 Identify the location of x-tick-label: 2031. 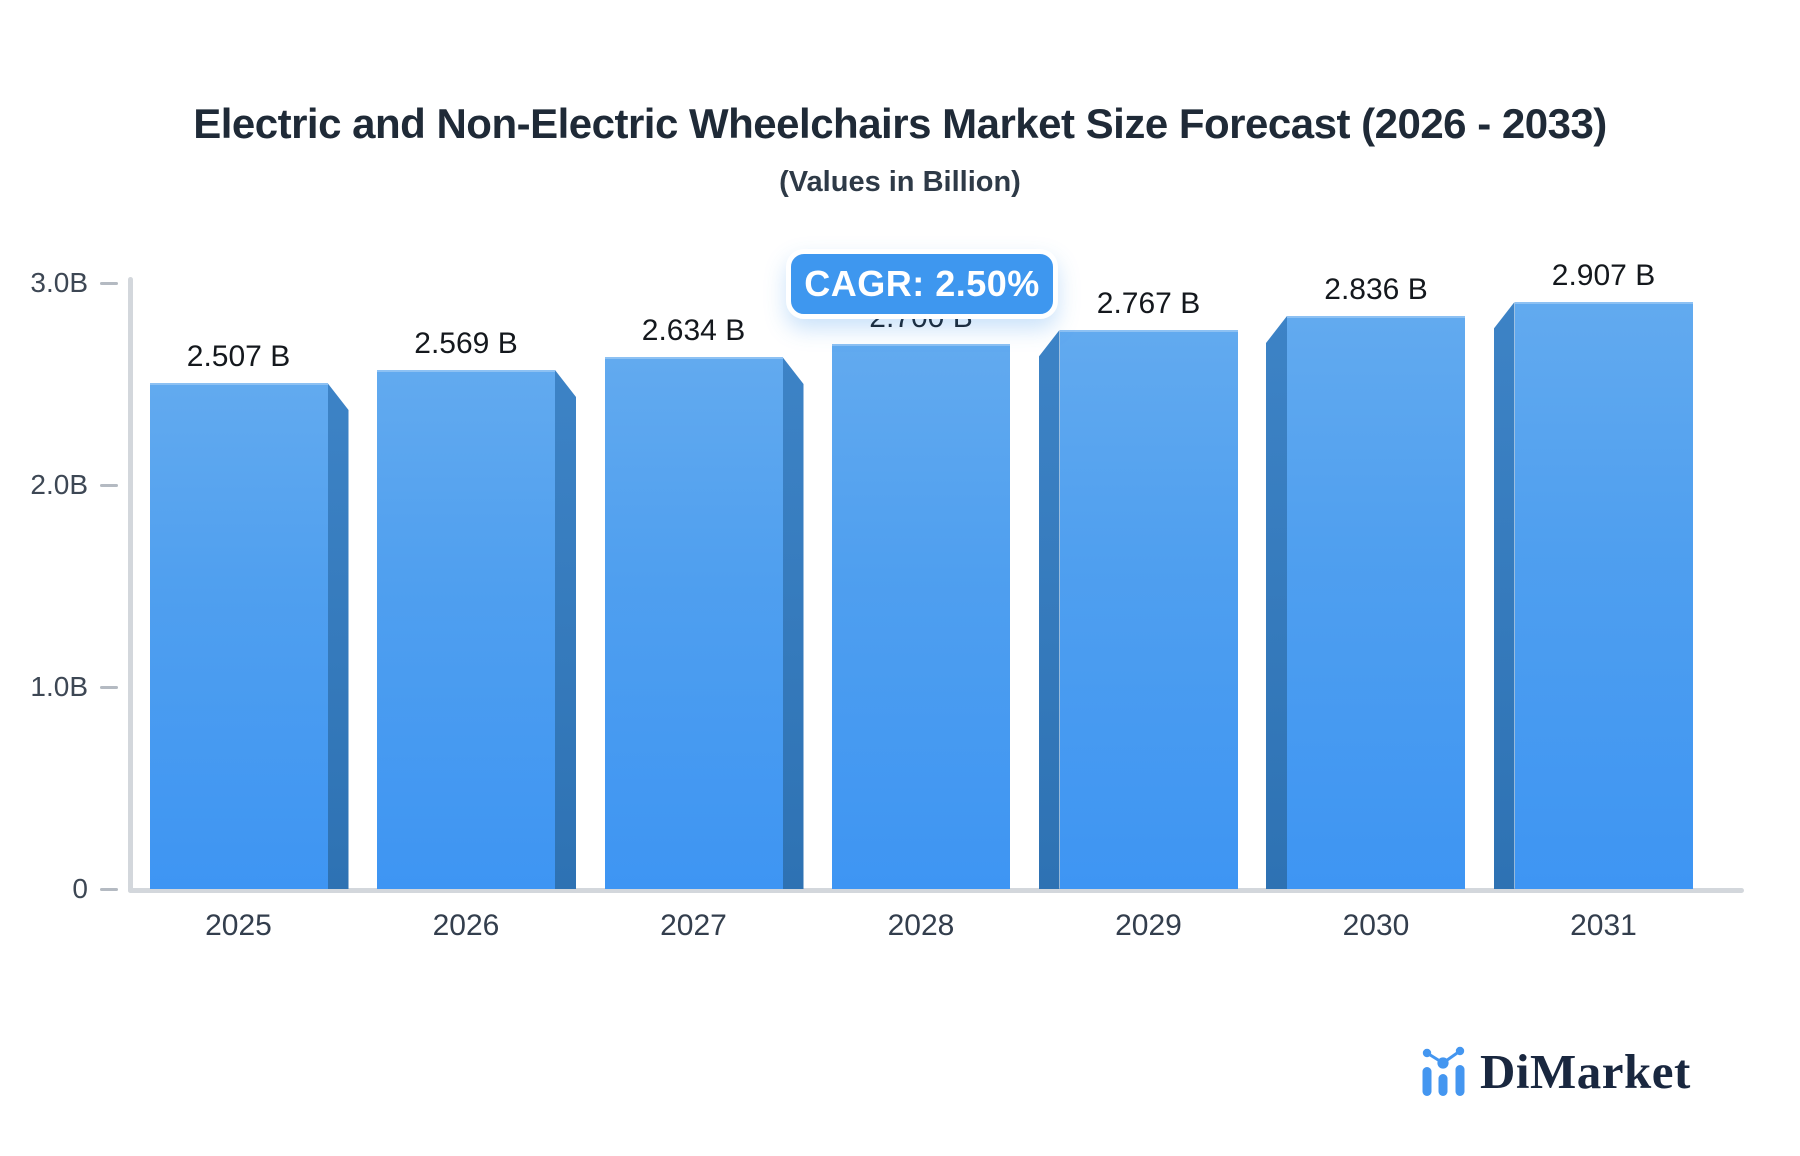
(1603, 925).